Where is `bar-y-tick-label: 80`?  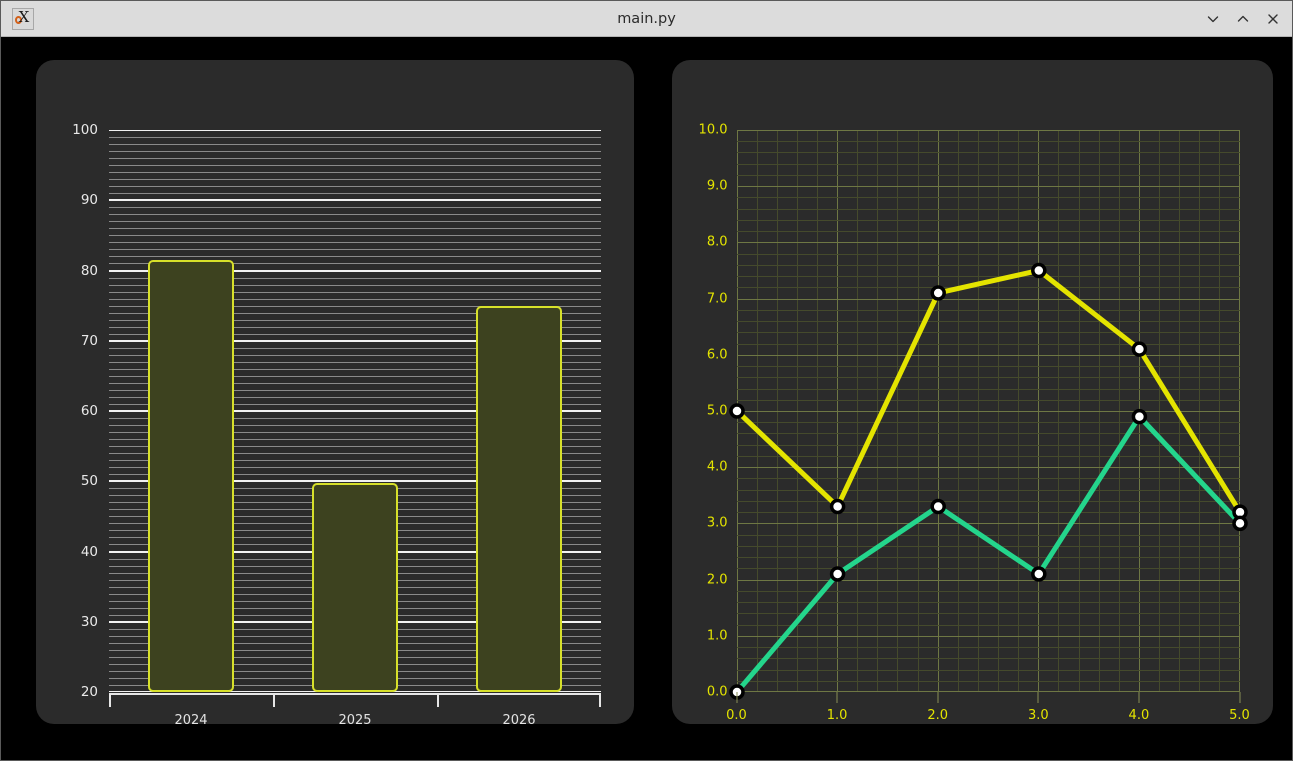 bar-y-tick-label: 80 is located at coordinates (89, 270).